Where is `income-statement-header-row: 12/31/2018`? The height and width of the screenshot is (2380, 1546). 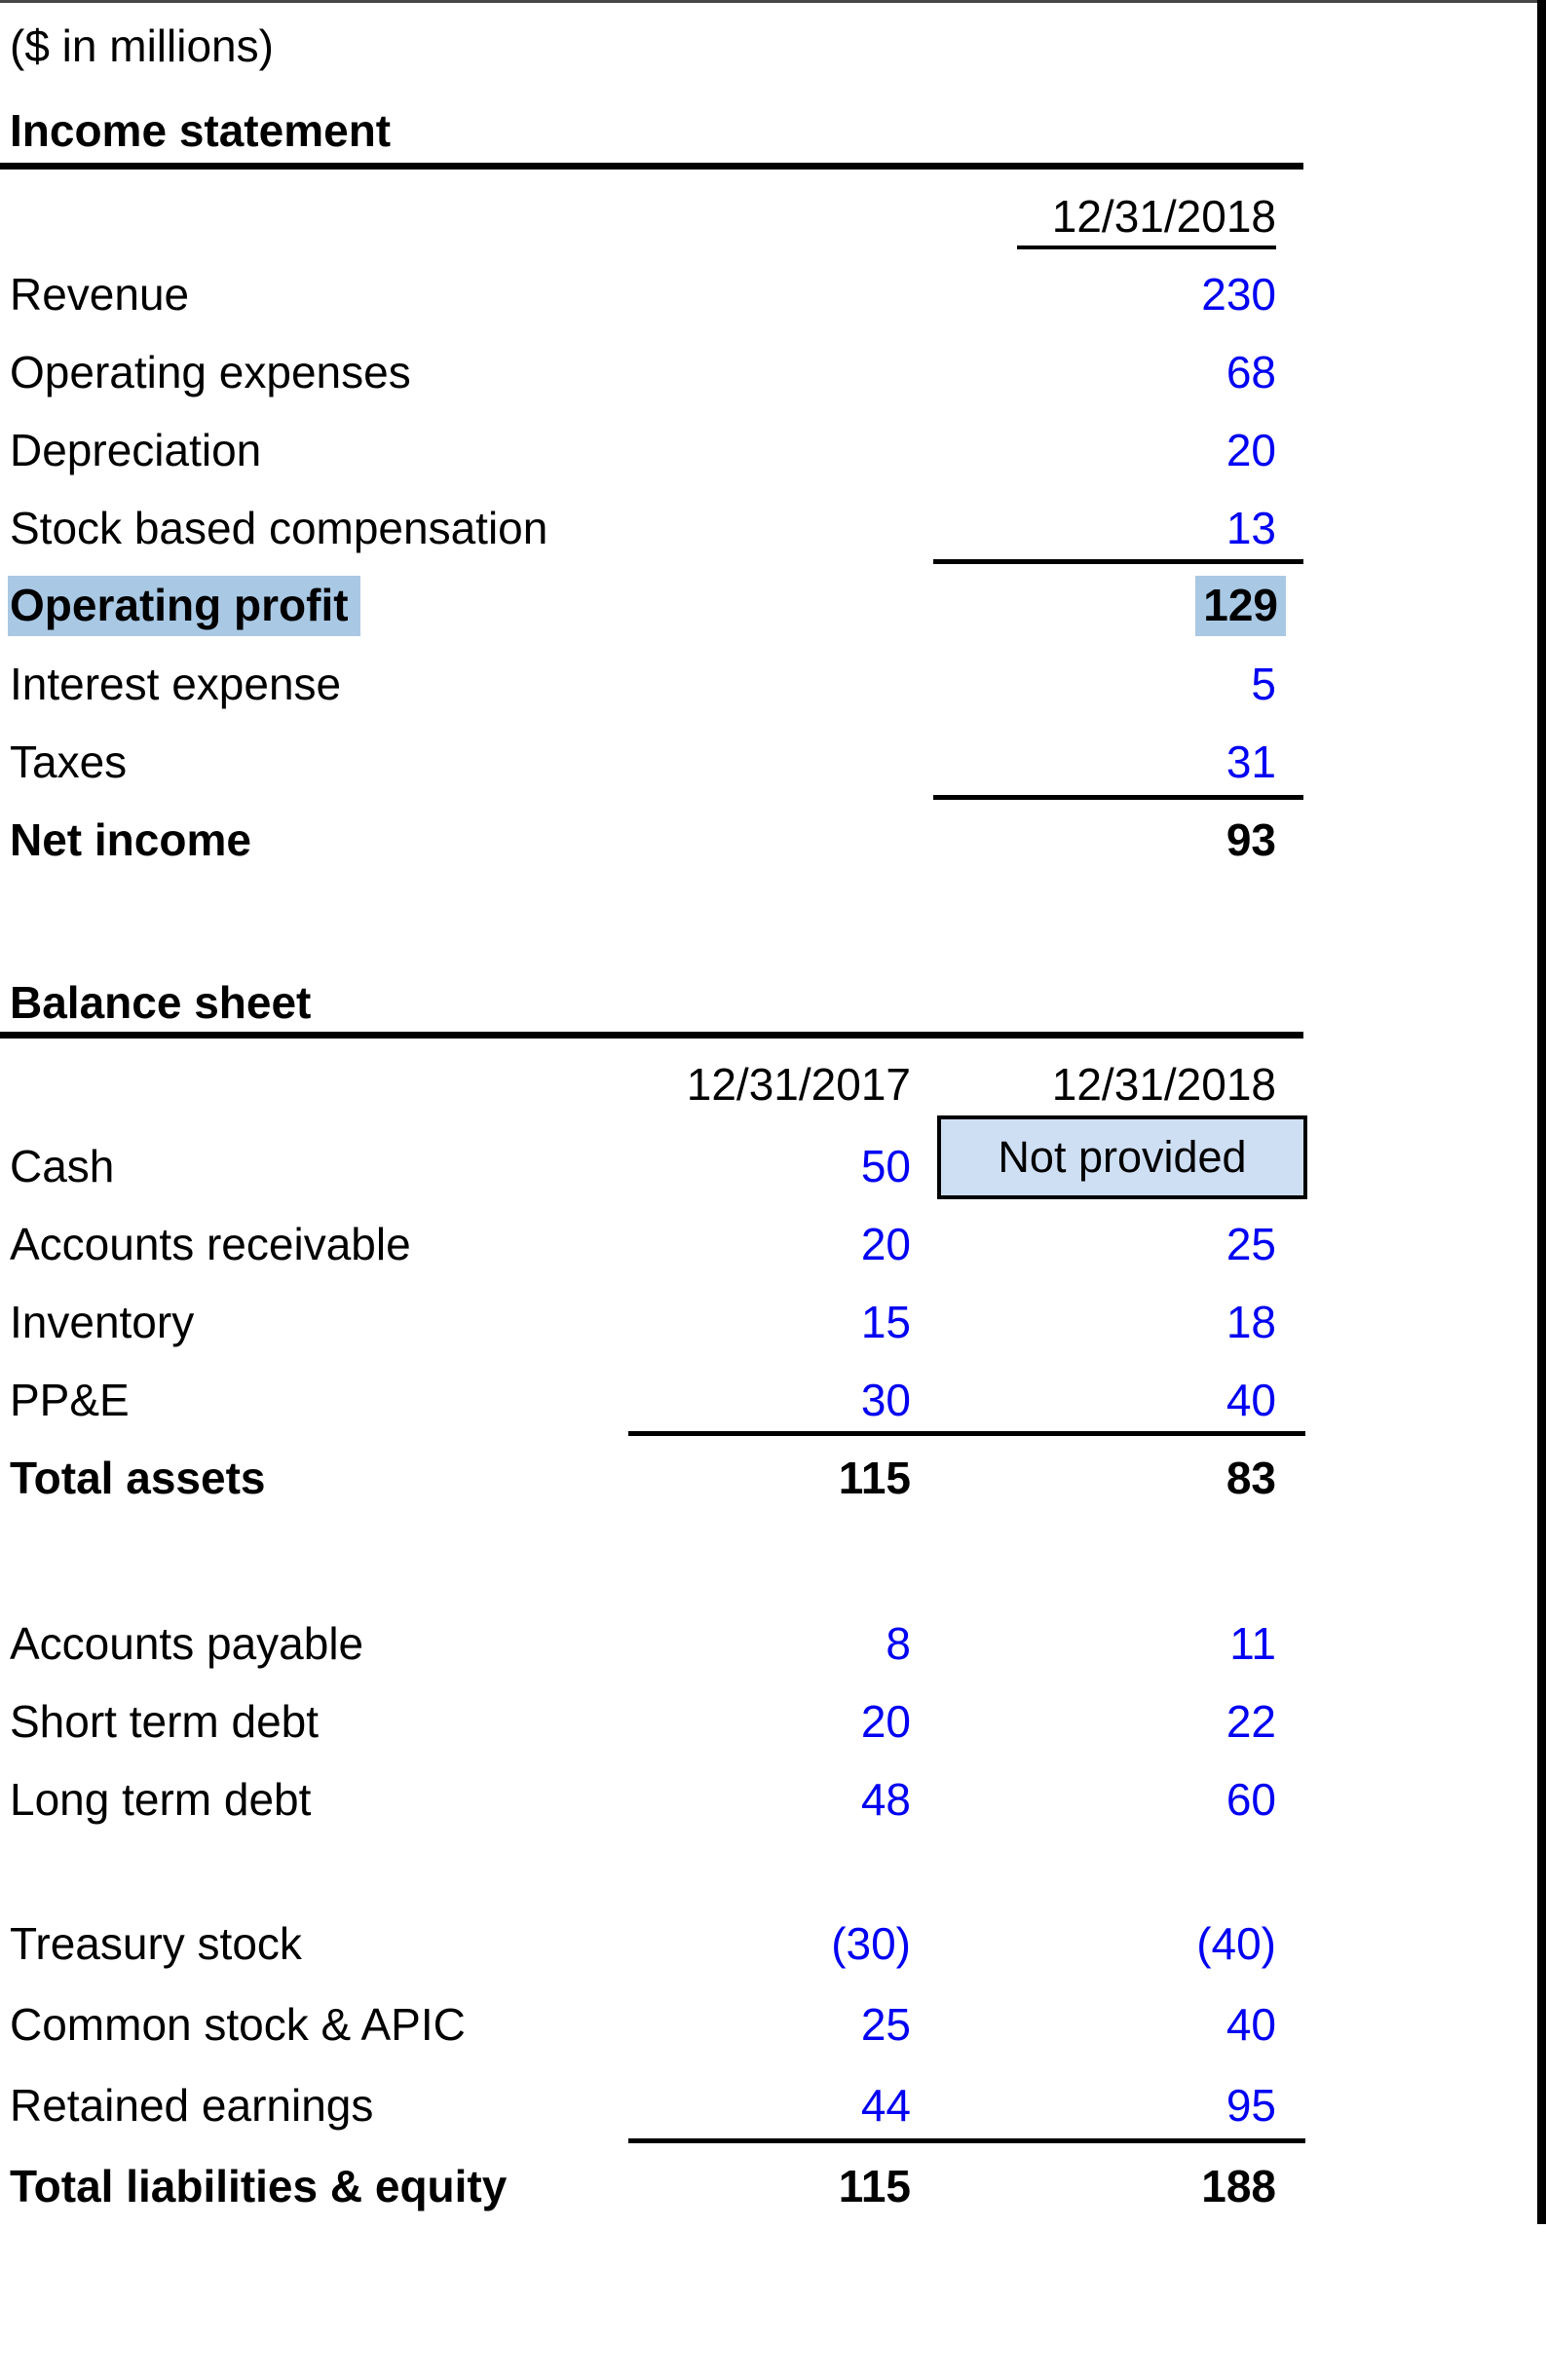 income-statement-header-row: 12/31/2018 is located at coordinates (638, 220).